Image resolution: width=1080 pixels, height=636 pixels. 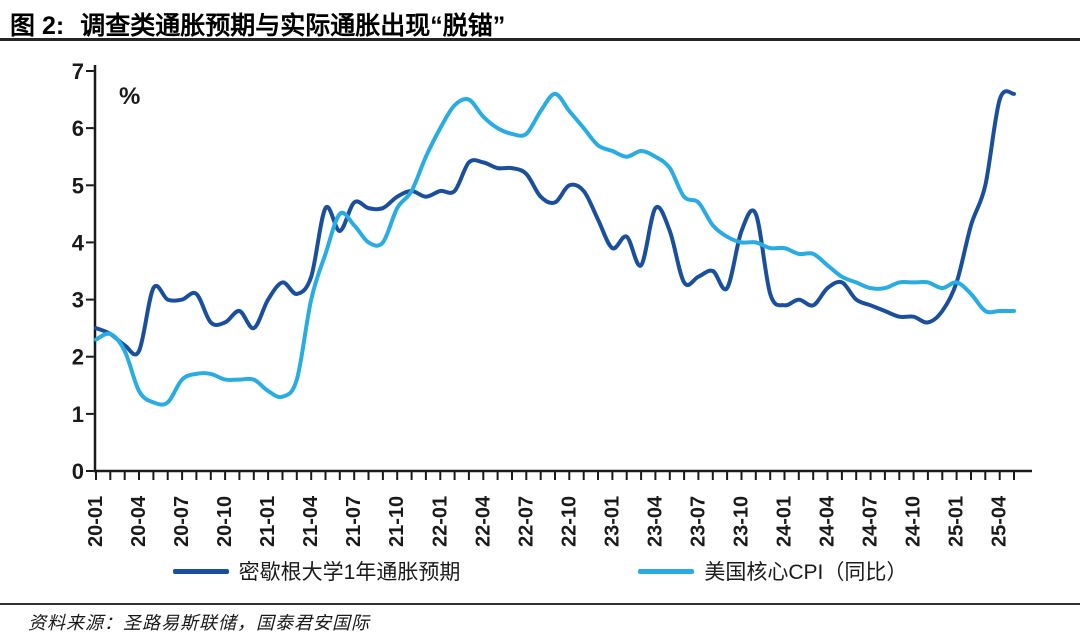 I want to click on michigan-line-swatch, so click(x=200, y=571).